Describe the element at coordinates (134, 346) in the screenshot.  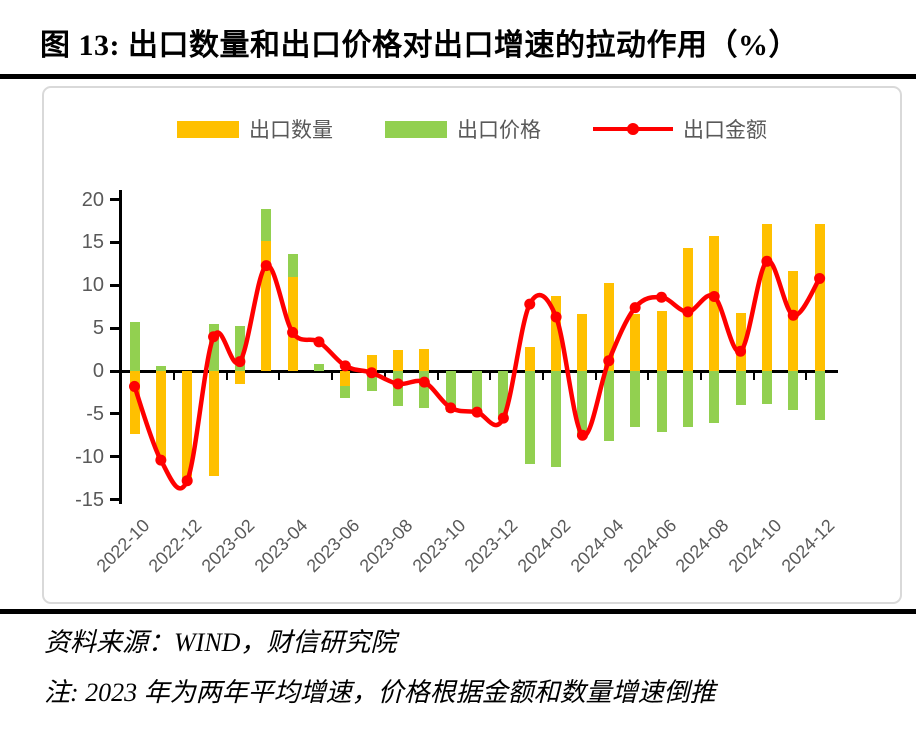
I see `bar-出口价格-2022-10` at that location.